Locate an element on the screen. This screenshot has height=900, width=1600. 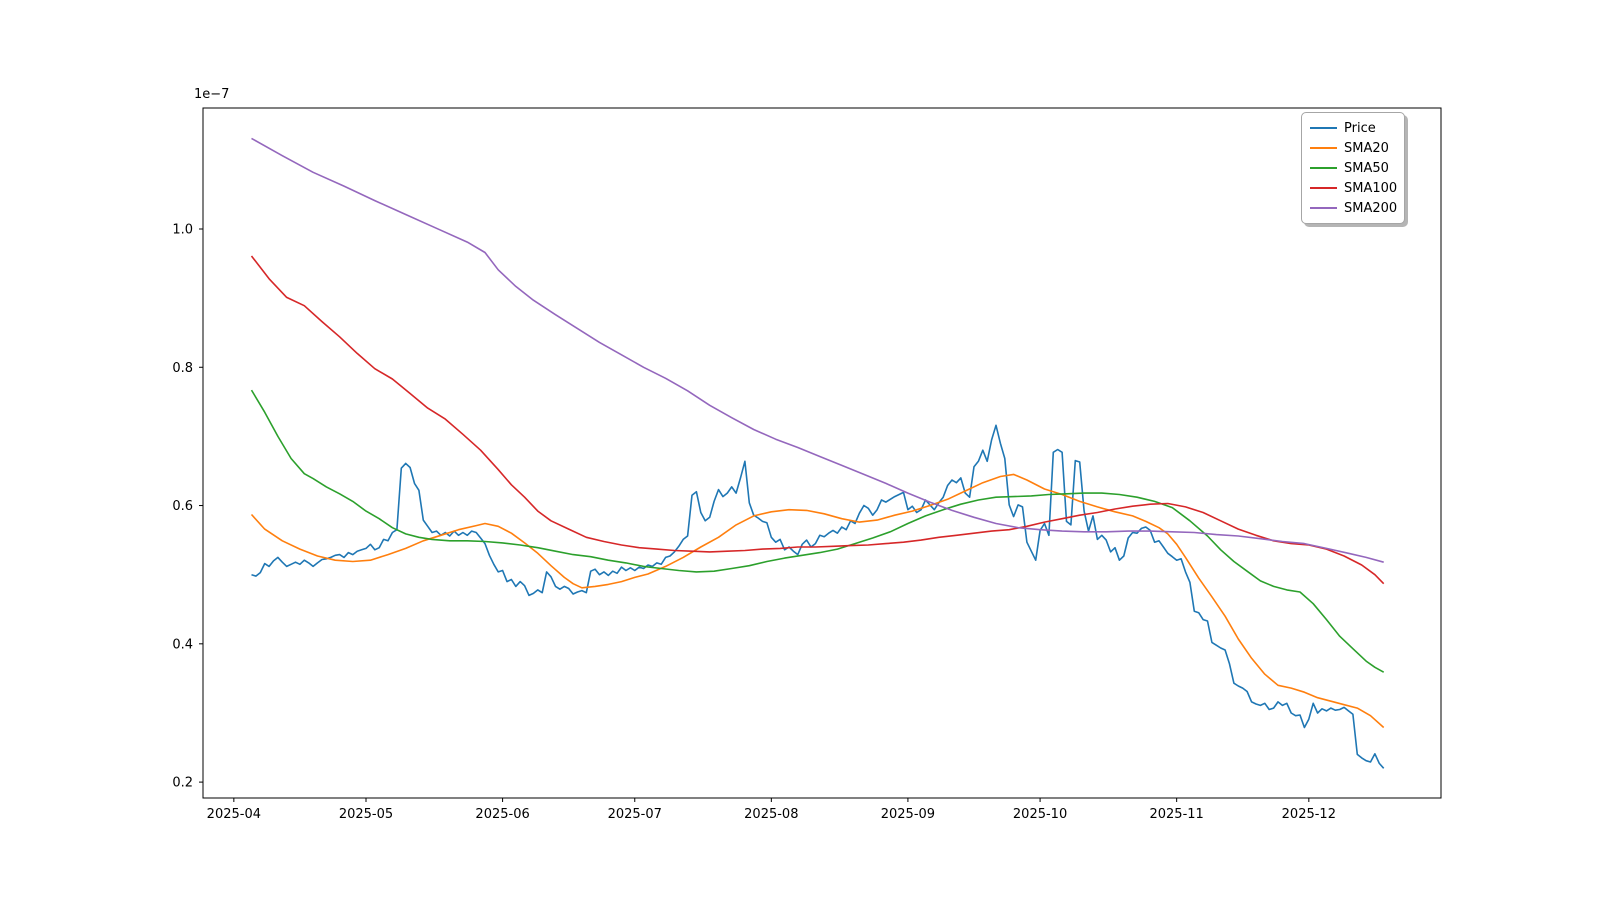
legend-line-sample-sma100 is located at coordinates (1323, 188).